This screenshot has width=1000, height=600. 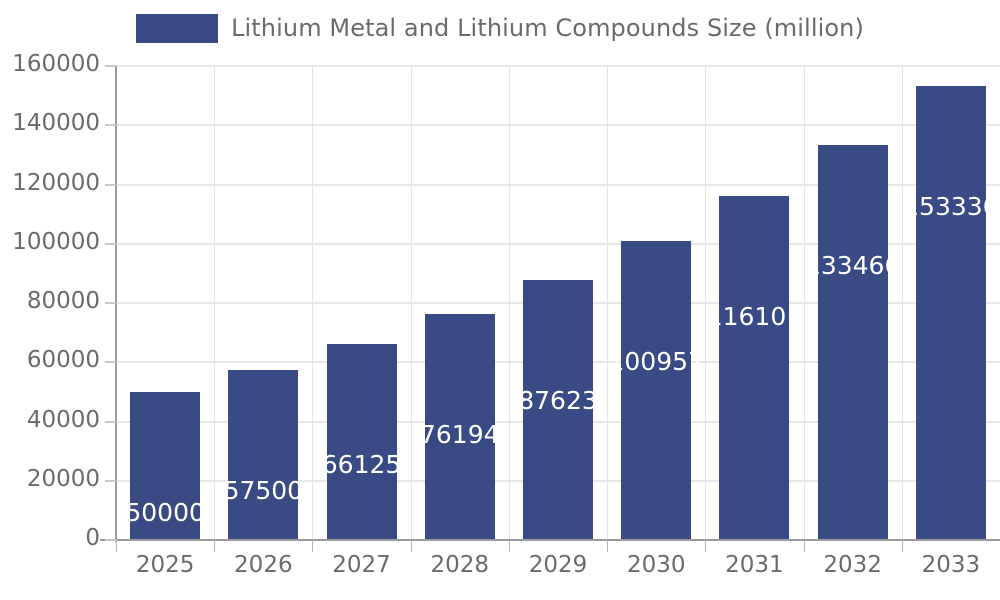 What do you see at coordinates (63, 301) in the screenshot?
I see `y-axis-tick-label: 80000` at bounding box center [63, 301].